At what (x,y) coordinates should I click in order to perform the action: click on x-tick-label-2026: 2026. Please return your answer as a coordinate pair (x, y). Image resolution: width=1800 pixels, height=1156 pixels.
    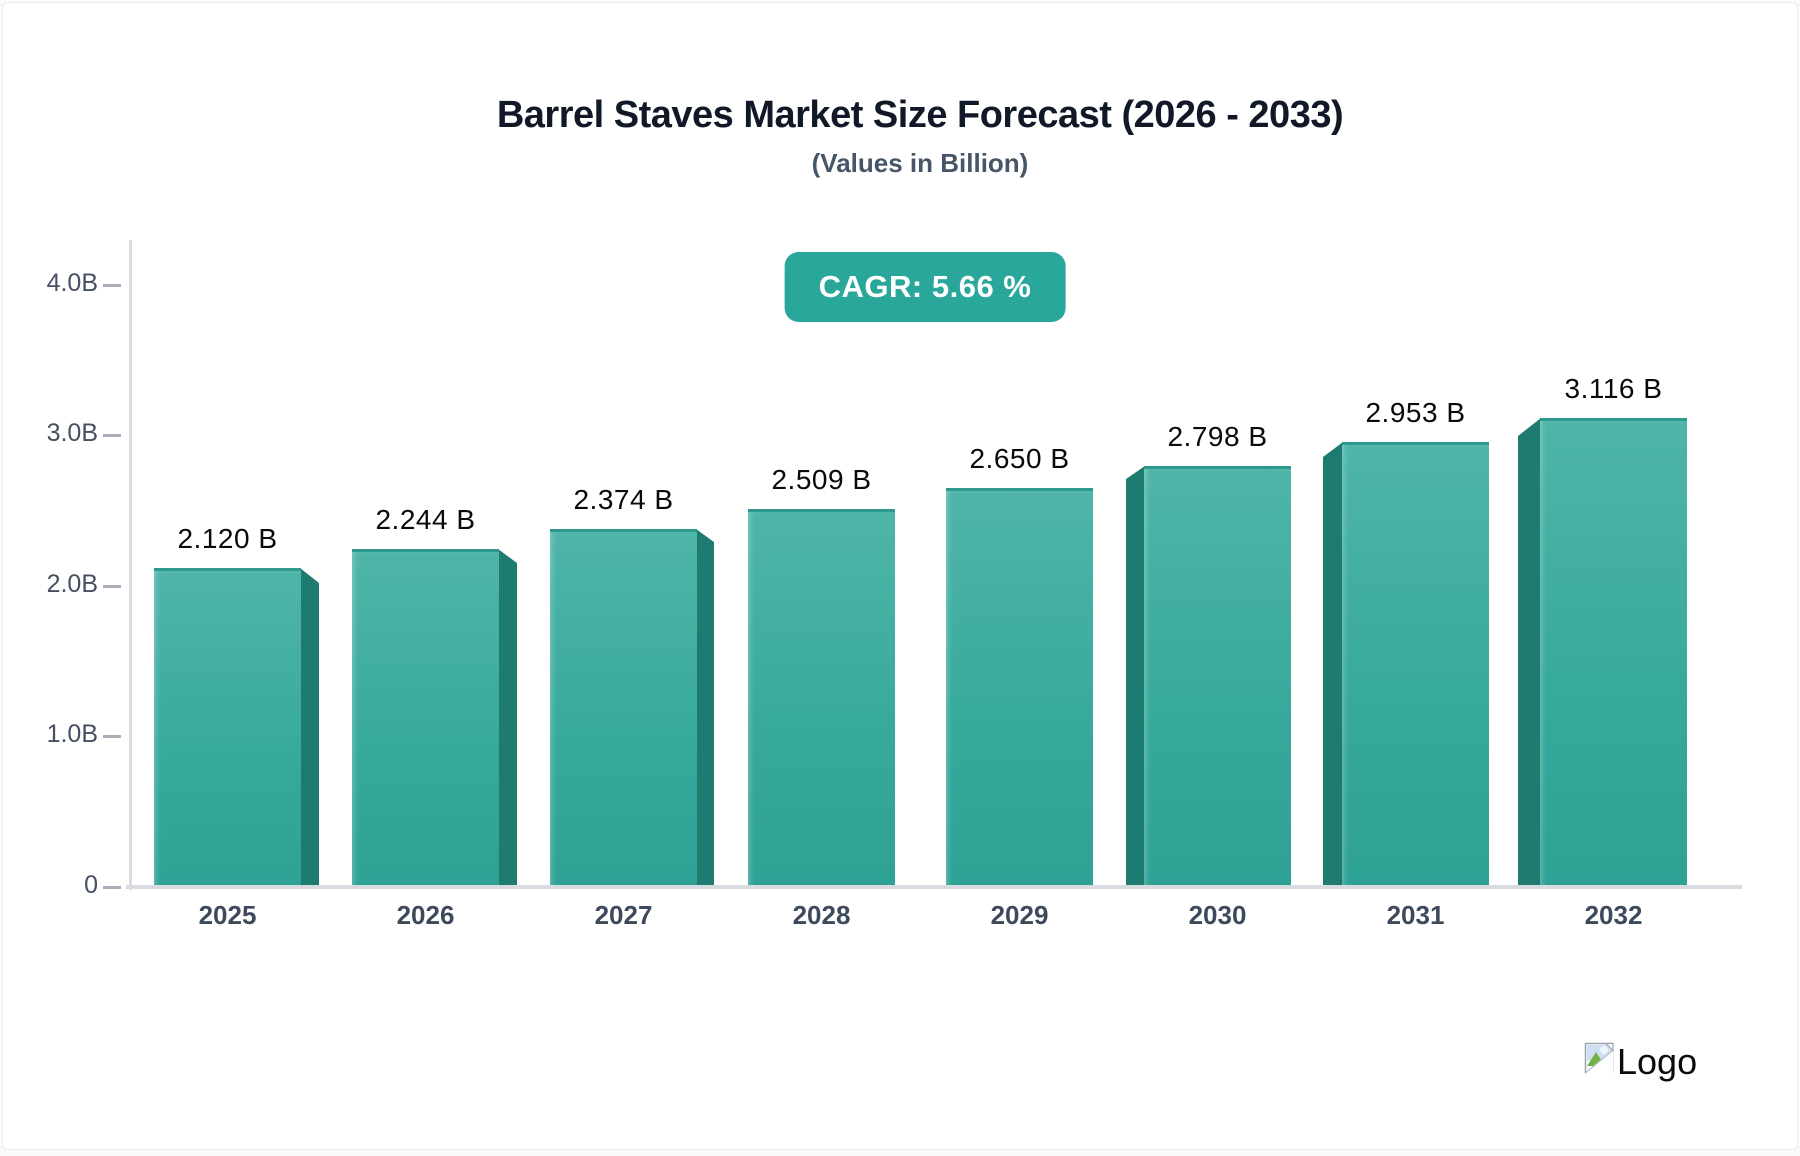
    Looking at the image, I should click on (425, 915).